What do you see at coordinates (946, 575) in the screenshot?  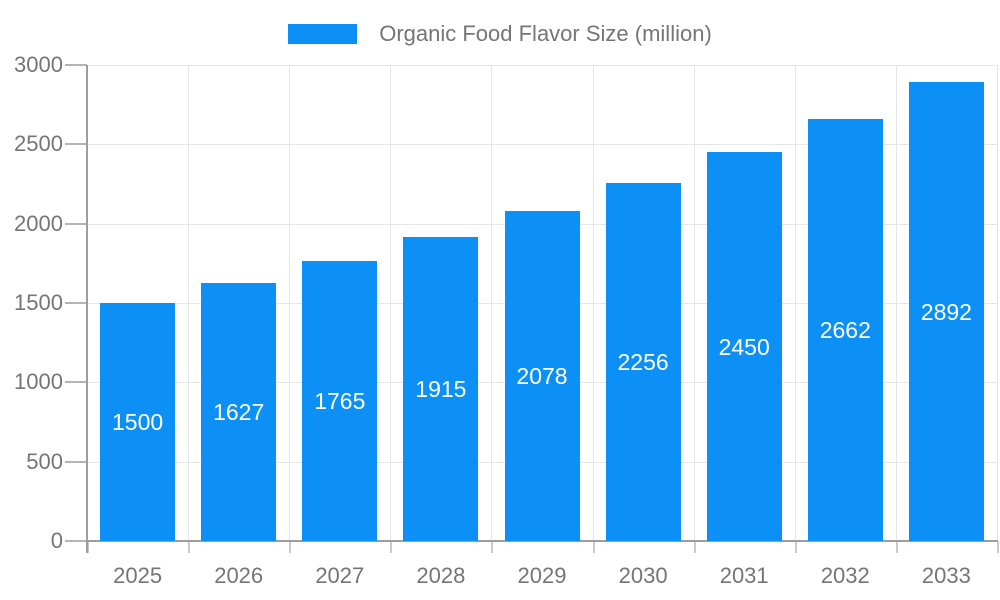 I see `x-axis-tick-label: 2033` at bounding box center [946, 575].